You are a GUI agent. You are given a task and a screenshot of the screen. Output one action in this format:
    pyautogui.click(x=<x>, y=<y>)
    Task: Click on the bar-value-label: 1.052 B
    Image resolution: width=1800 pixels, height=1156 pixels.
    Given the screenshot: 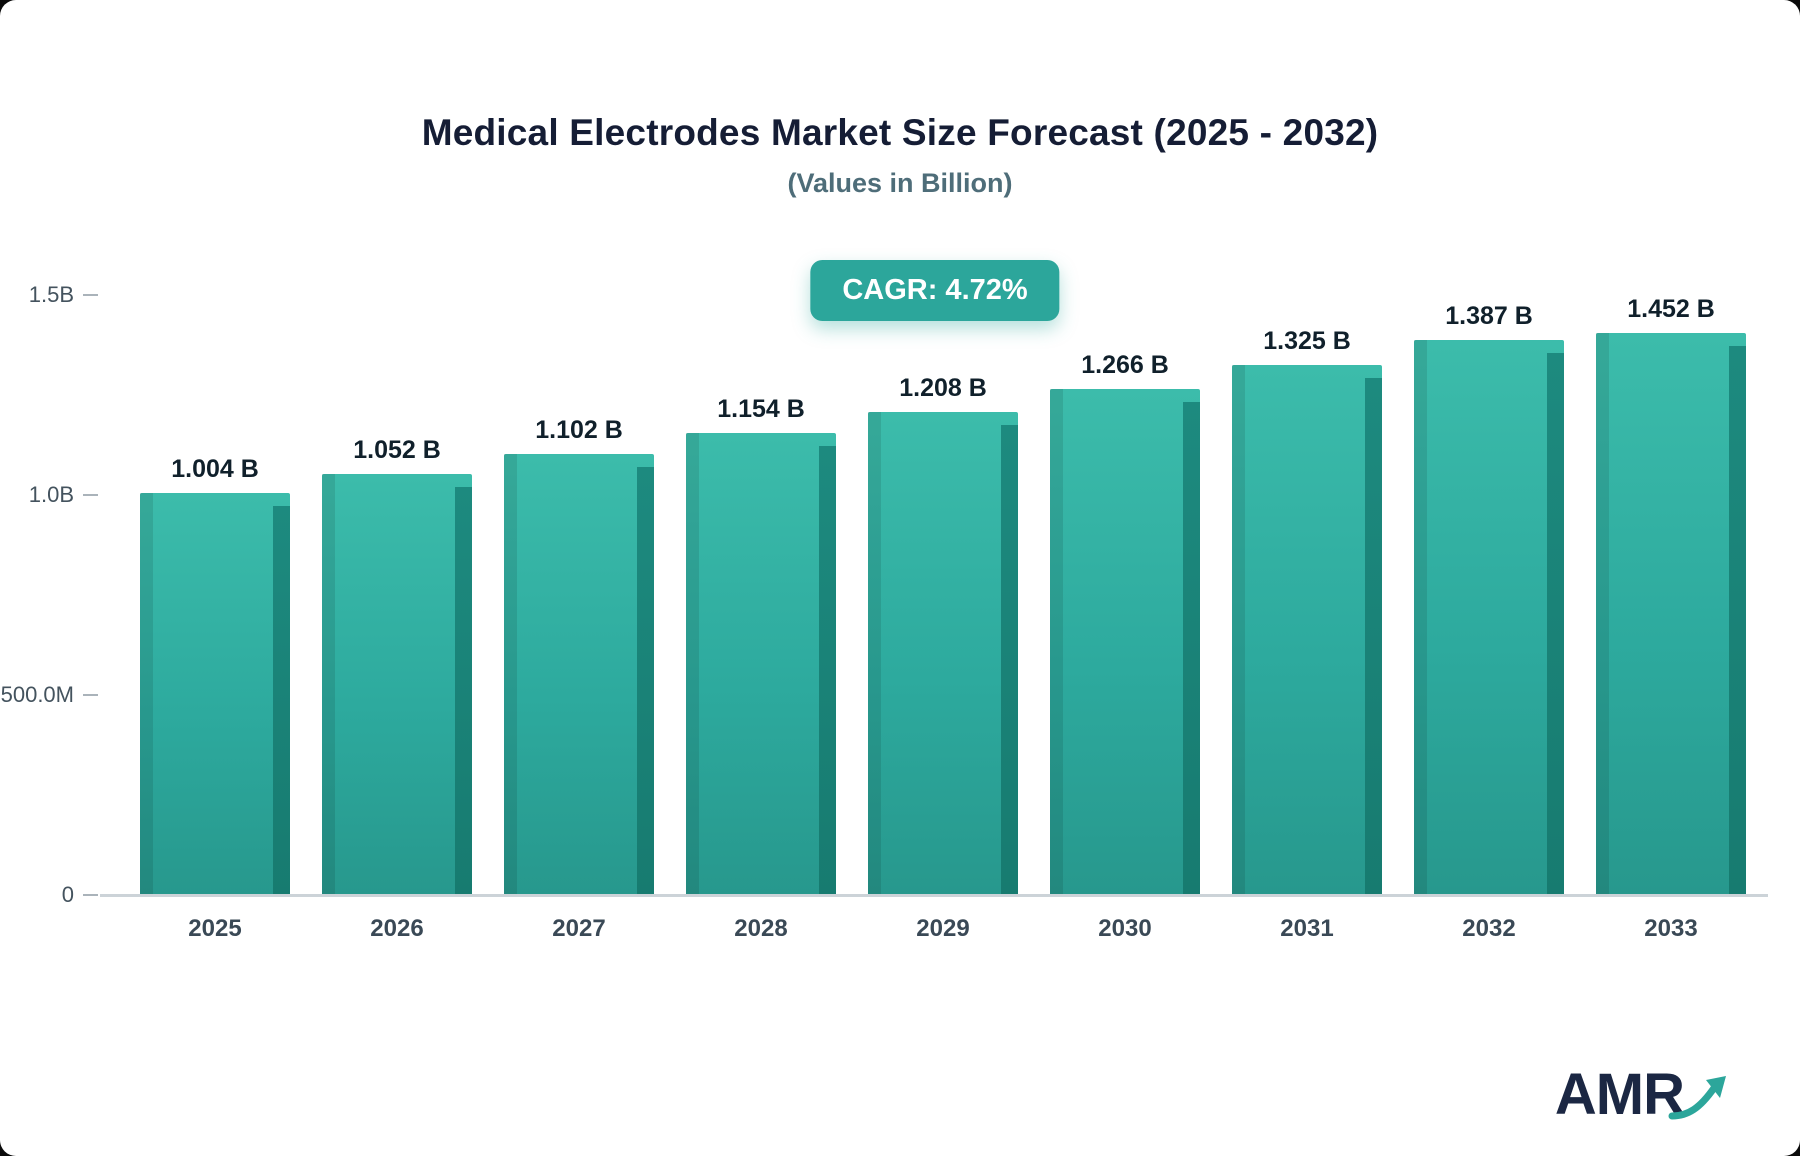 What is the action you would take?
    pyautogui.click(x=397, y=450)
    